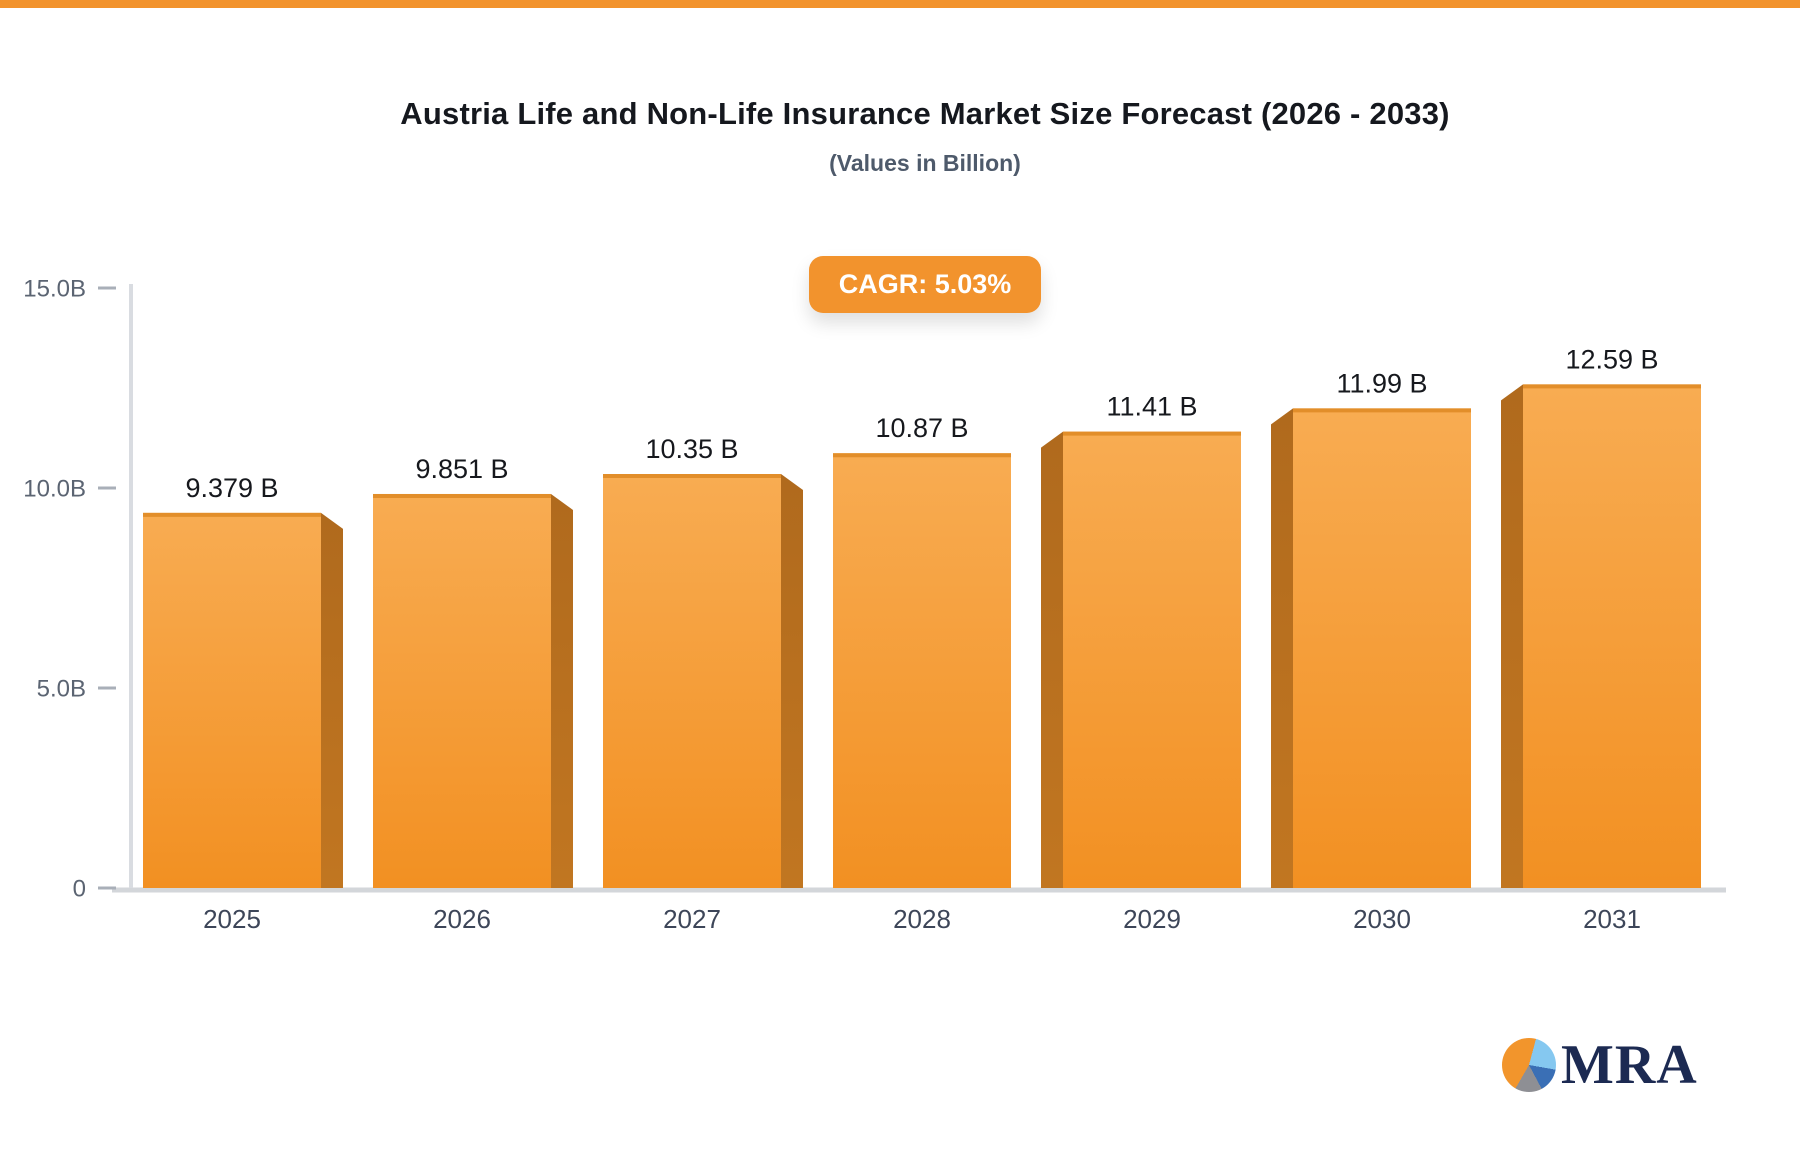  Describe the element at coordinates (692, 919) in the screenshot. I see `x-tick-label: 2027` at that location.